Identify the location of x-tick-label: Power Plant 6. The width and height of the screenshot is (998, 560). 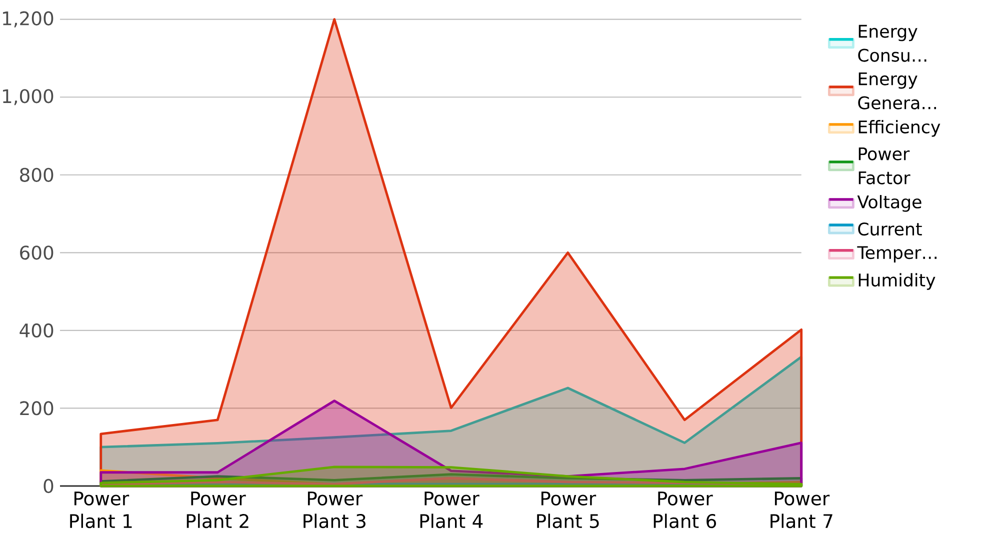
(685, 510).